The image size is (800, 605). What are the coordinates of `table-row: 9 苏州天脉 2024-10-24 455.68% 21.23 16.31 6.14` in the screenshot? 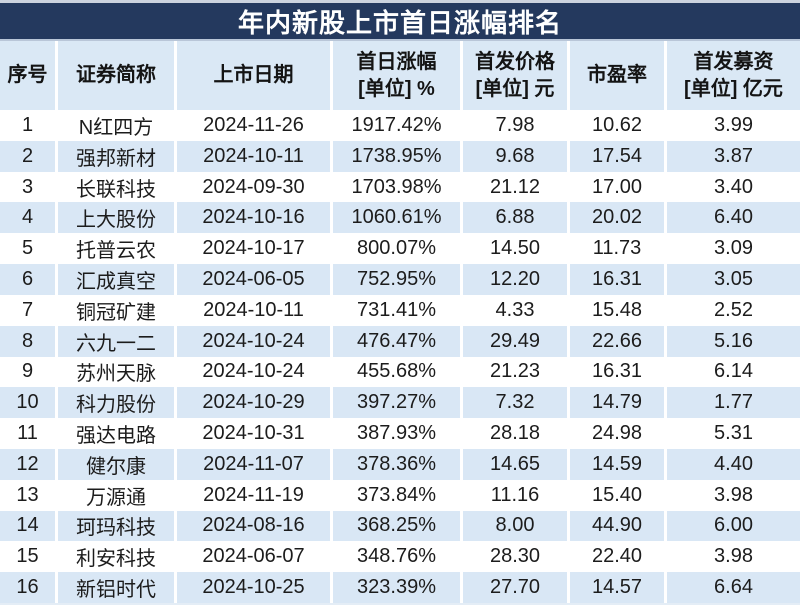 It's located at (400, 372).